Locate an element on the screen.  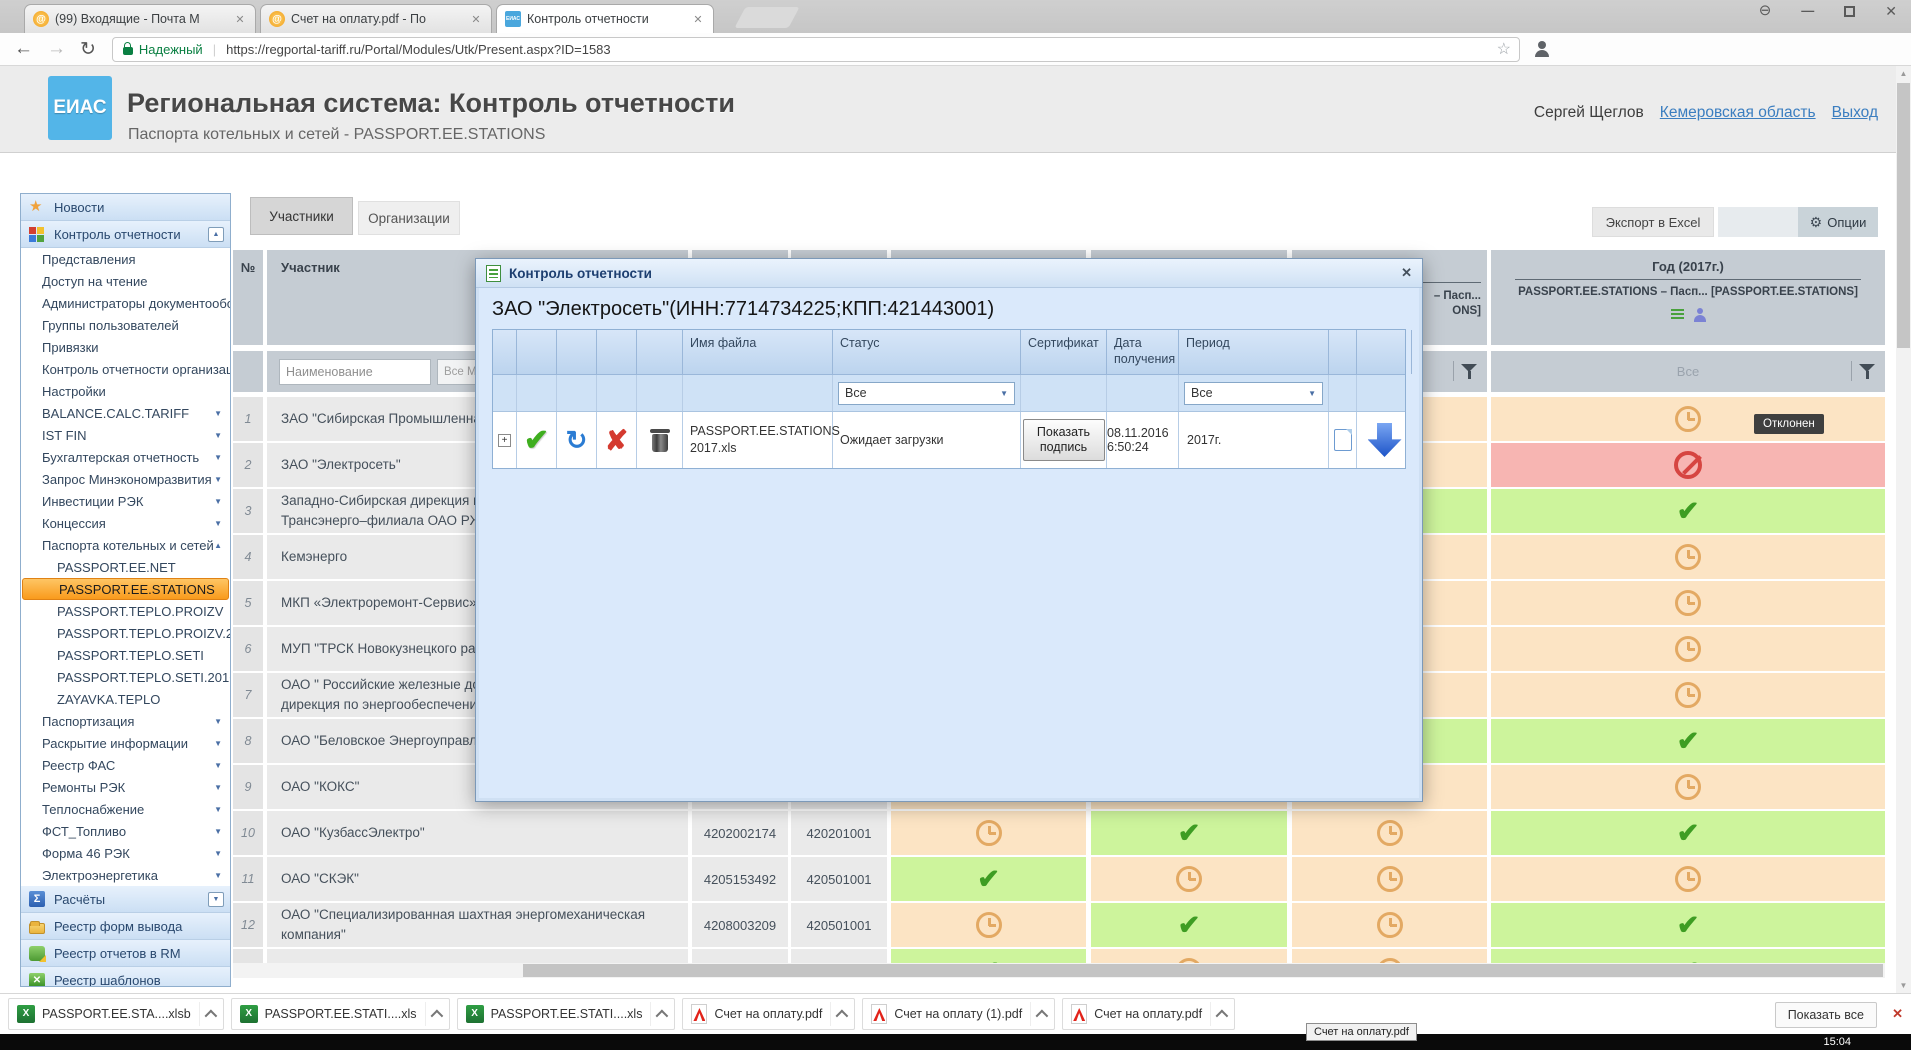
new-tab-button is located at coordinates (767, 17).